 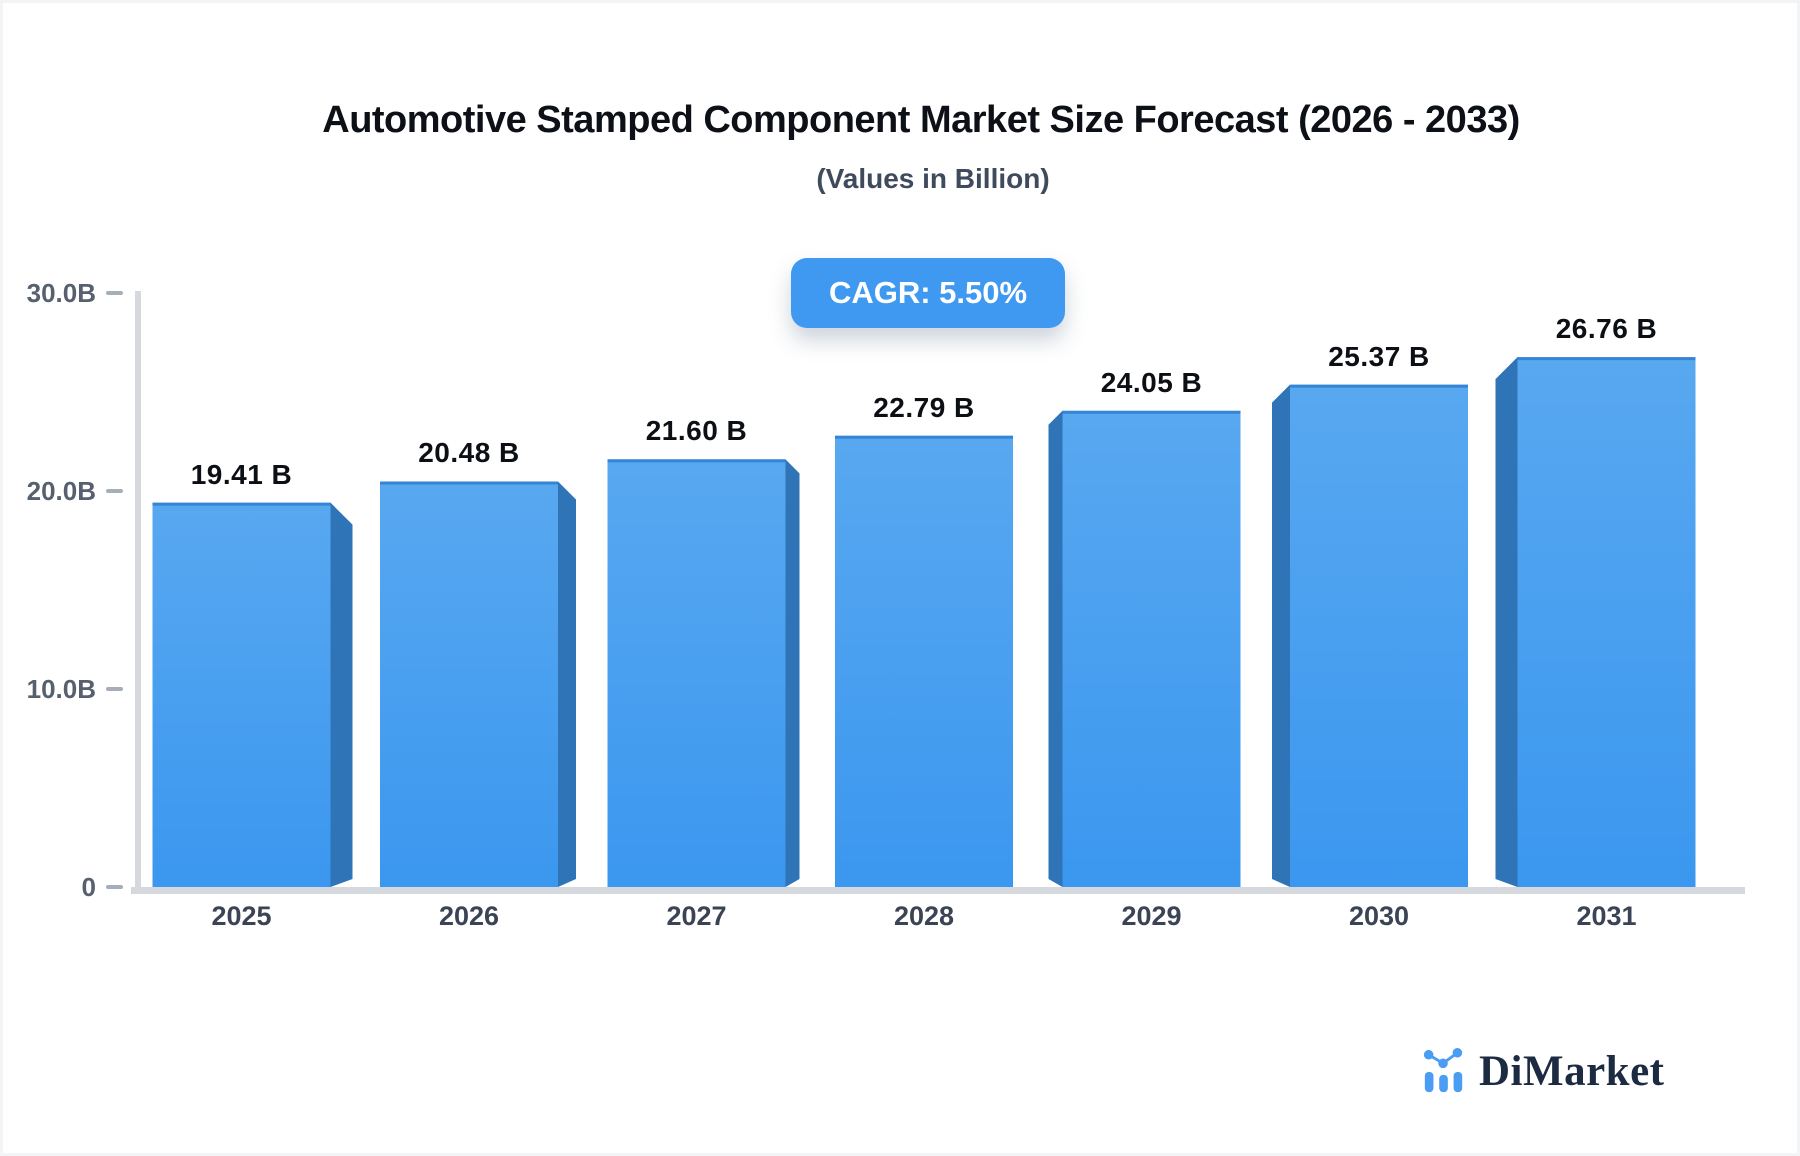 What do you see at coordinates (241, 474) in the screenshot?
I see `bar-value-label-2025: 19.41 B` at bounding box center [241, 474].